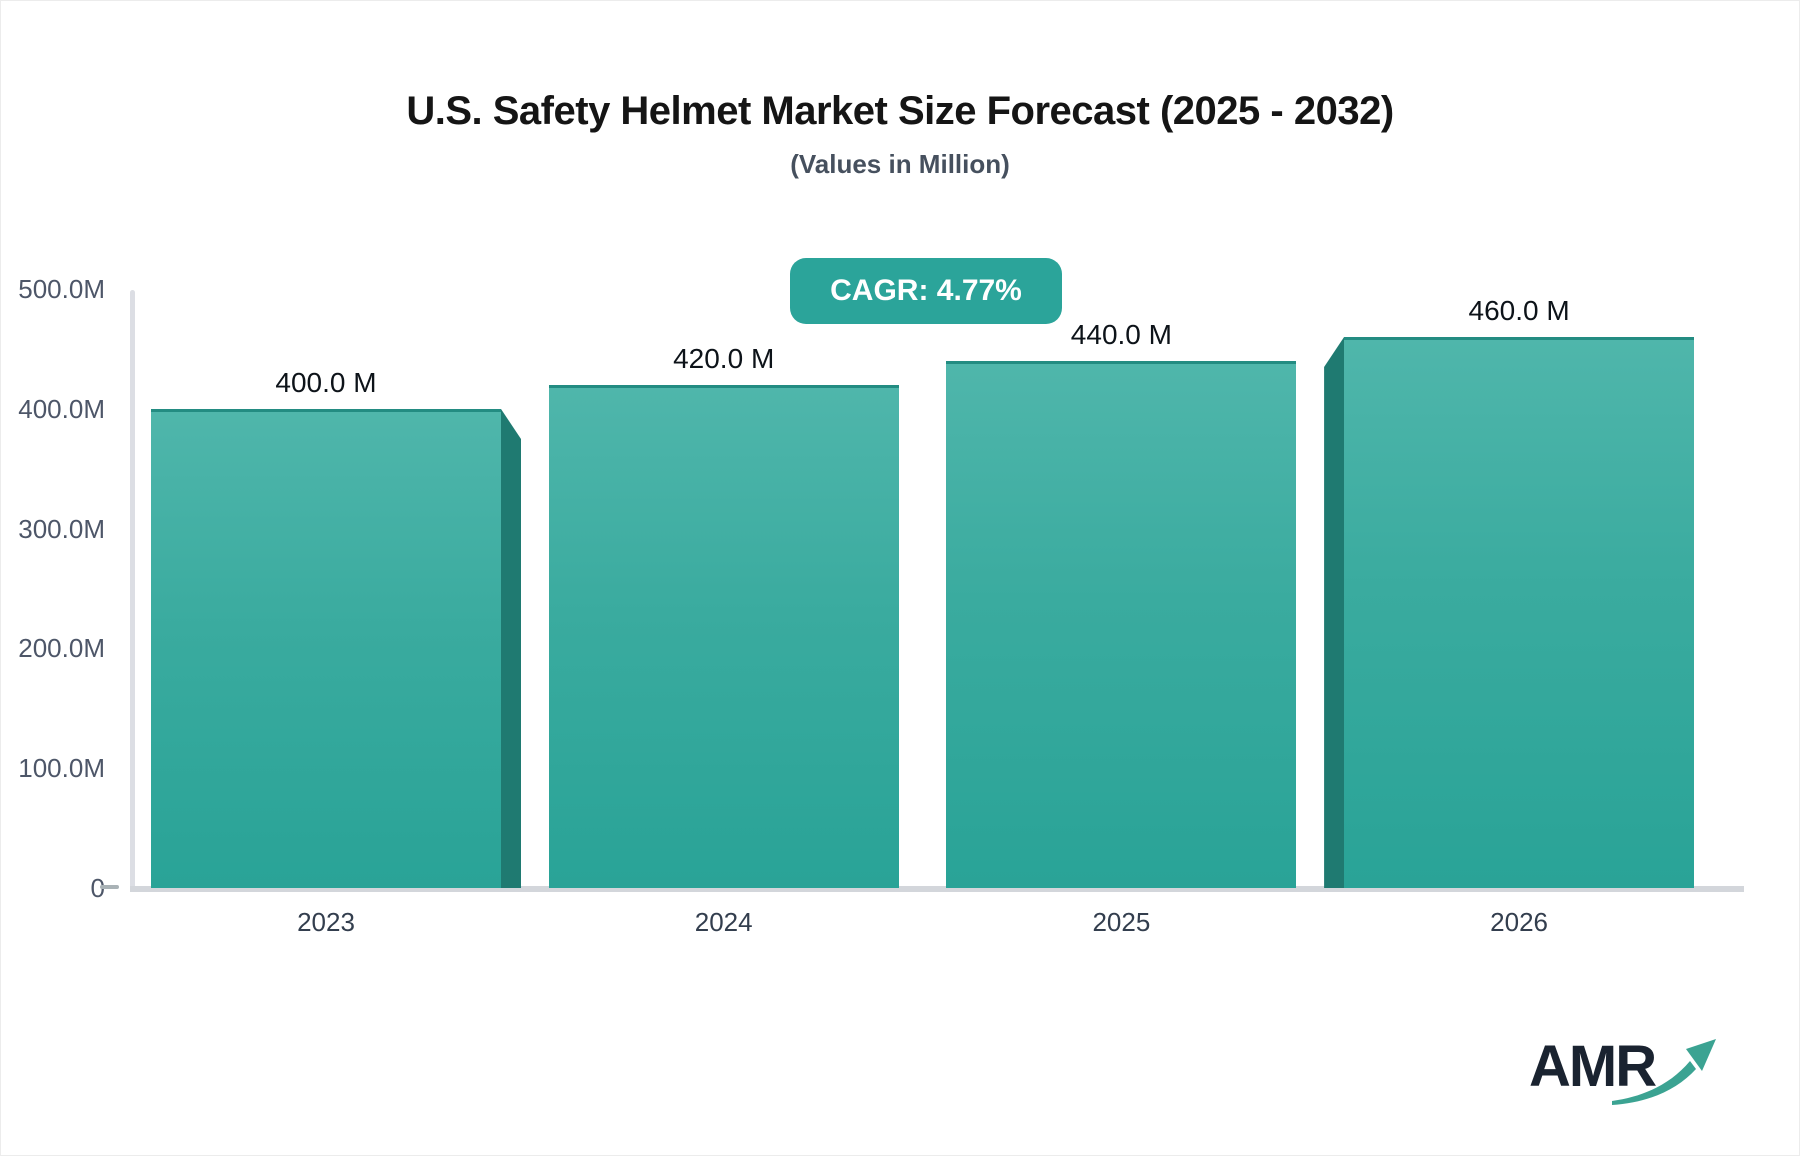  Describe the element at coordinates (326, 922) in the screenshot. I see `x-axis-label: 2023` at that location.